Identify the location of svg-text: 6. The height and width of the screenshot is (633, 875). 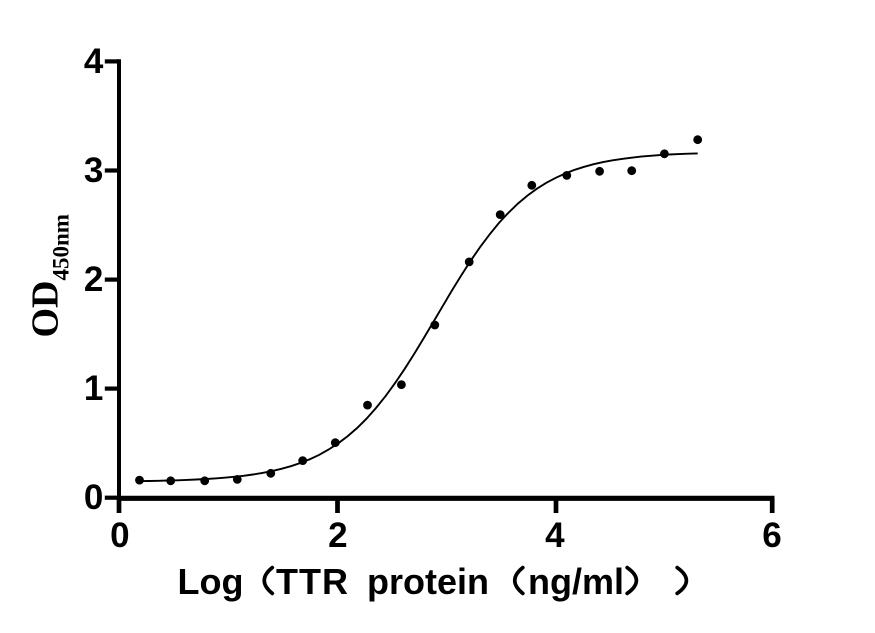
(771, 535).